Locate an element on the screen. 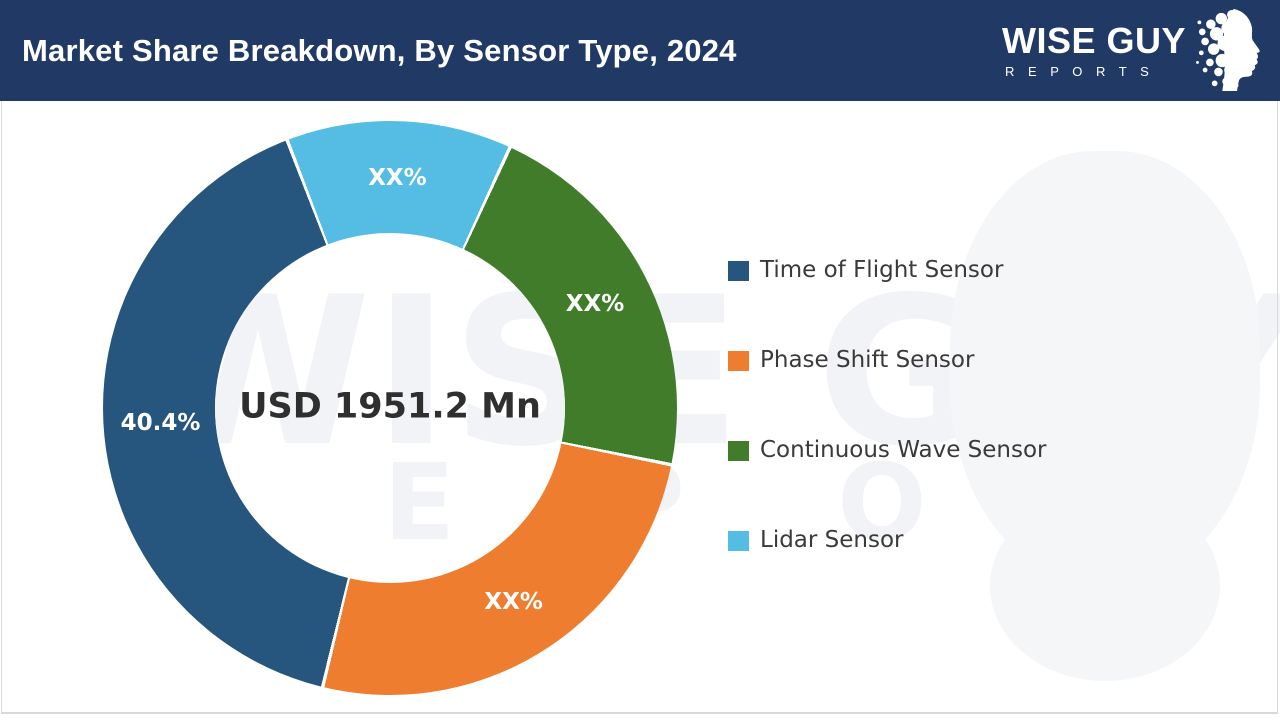 The height and width of the screenshot is (720, 1280). segment-label-time-of-flight: 40.4% is located at coordinates (160, 422).